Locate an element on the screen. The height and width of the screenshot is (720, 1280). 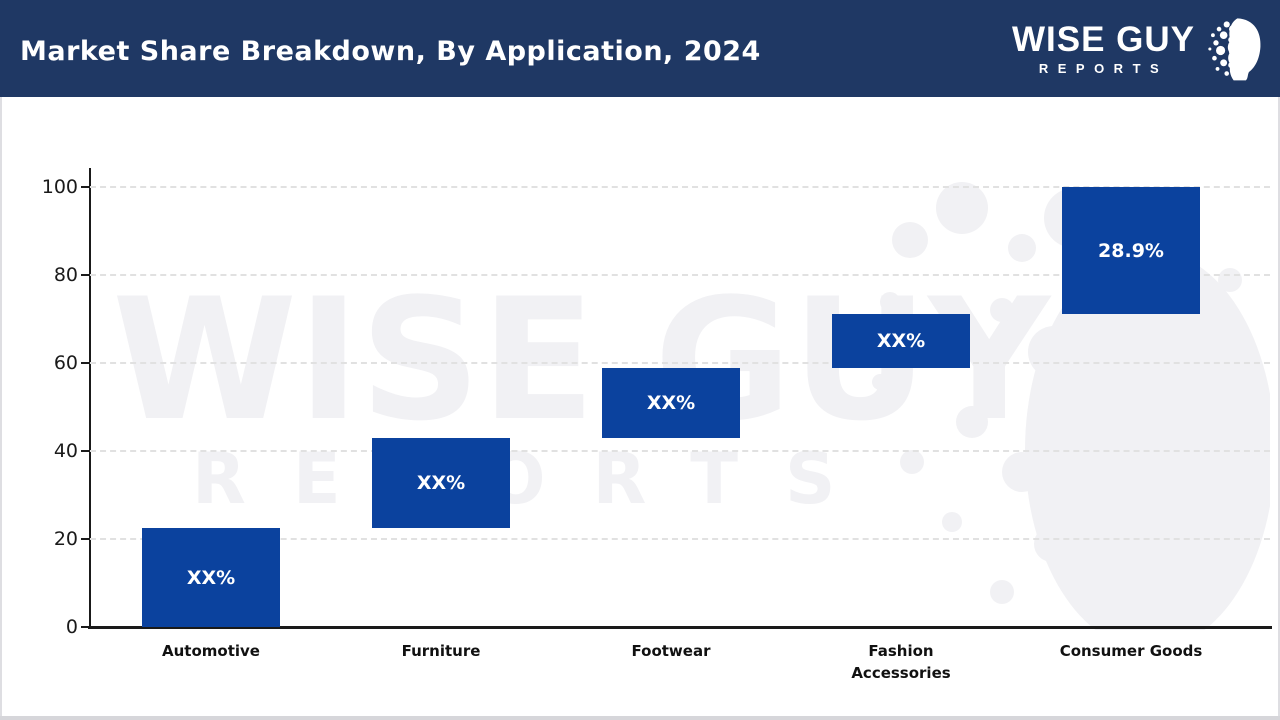
x-axis-line is located at coordinates (680, 627).